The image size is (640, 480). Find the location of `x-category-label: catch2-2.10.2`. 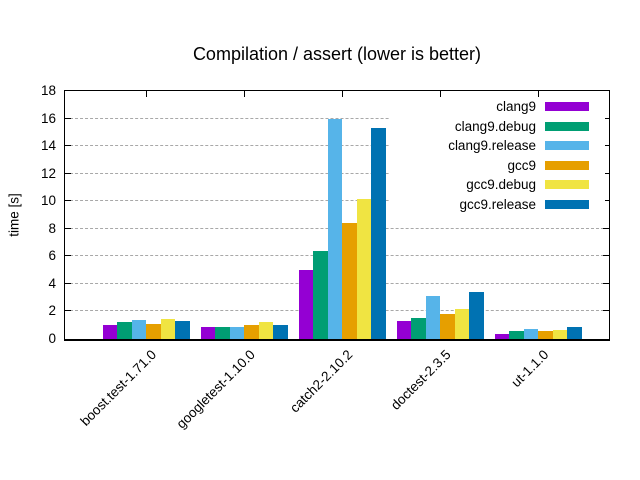

x-category-label: catch2-2.10.2 is located at coordinates (321, 381).